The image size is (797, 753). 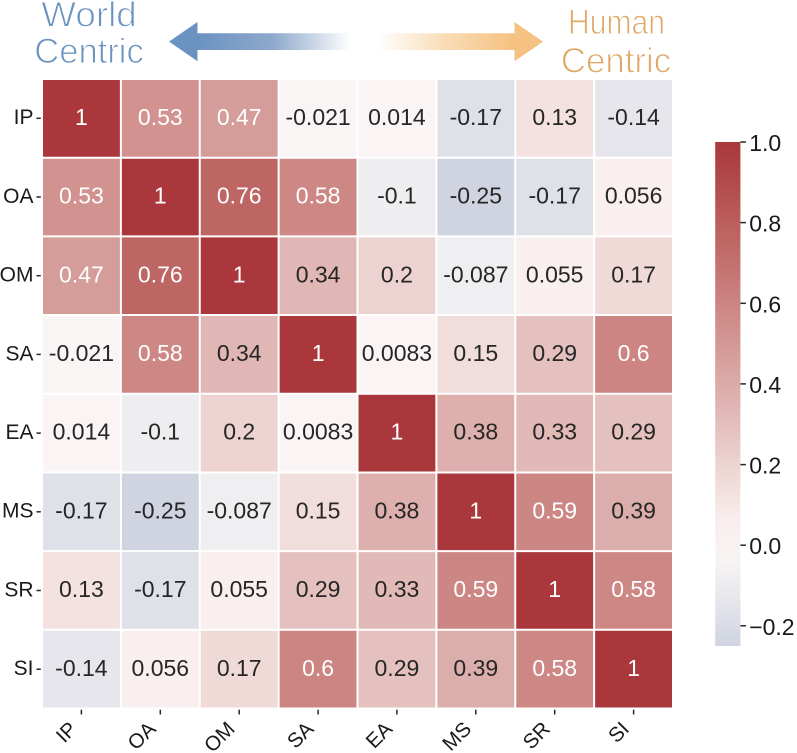 I want to click on svg-text: 0.0, so click(x=765, y=546).